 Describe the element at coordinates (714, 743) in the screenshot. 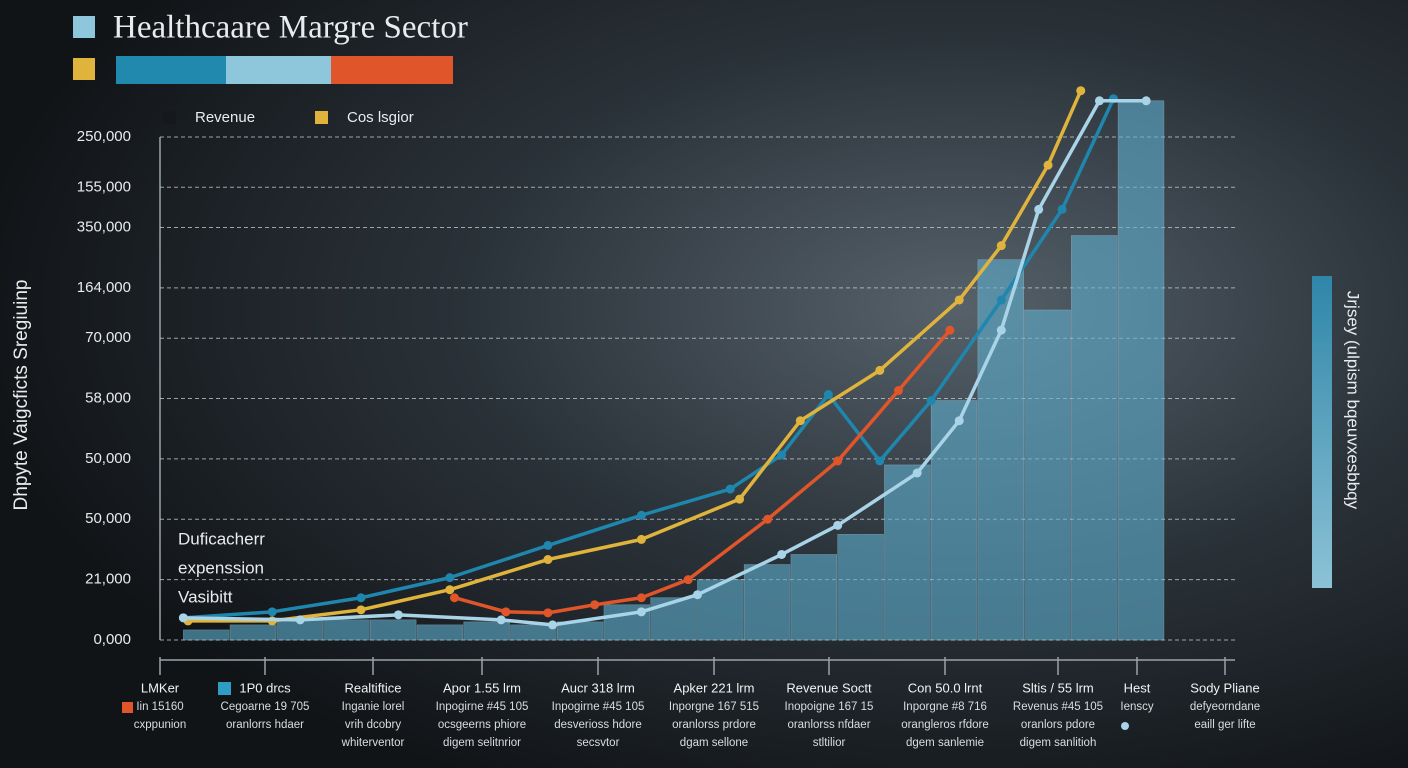

I see `x-tick-label: dgam sellone` at that location.